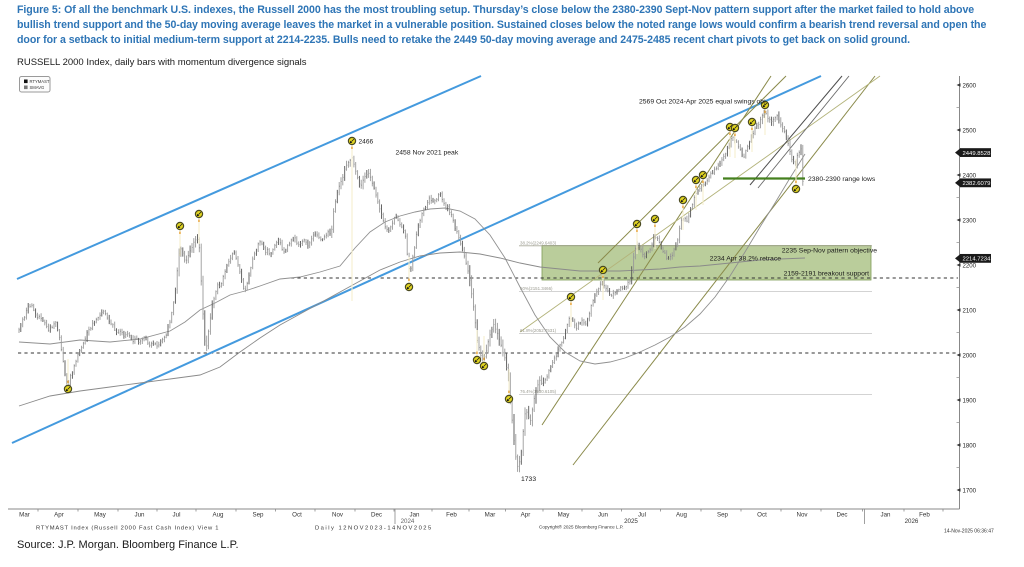  Describe the element at coordinates (631, 521) in the screenshot. I see `svg-text: 2025` at that location.